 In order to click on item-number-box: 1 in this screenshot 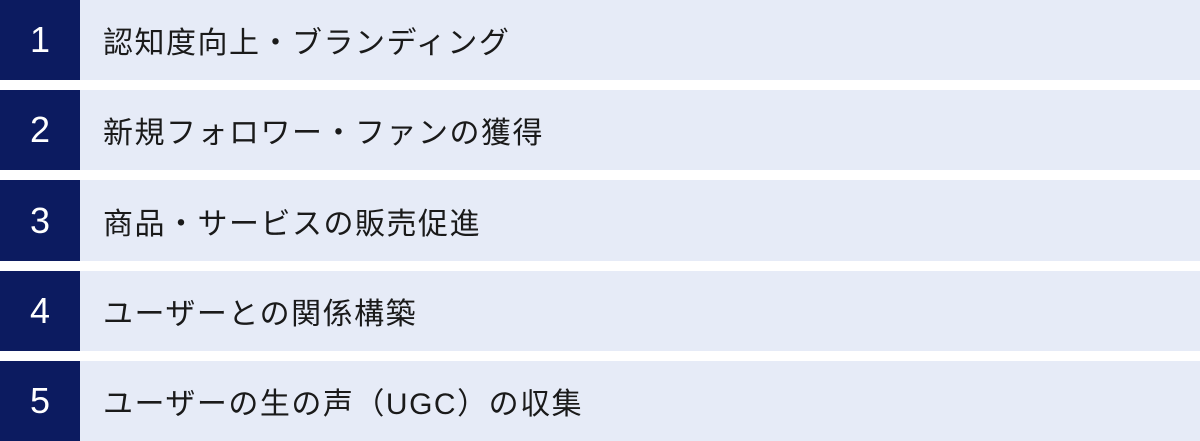, I will do `click(40, 40)`.